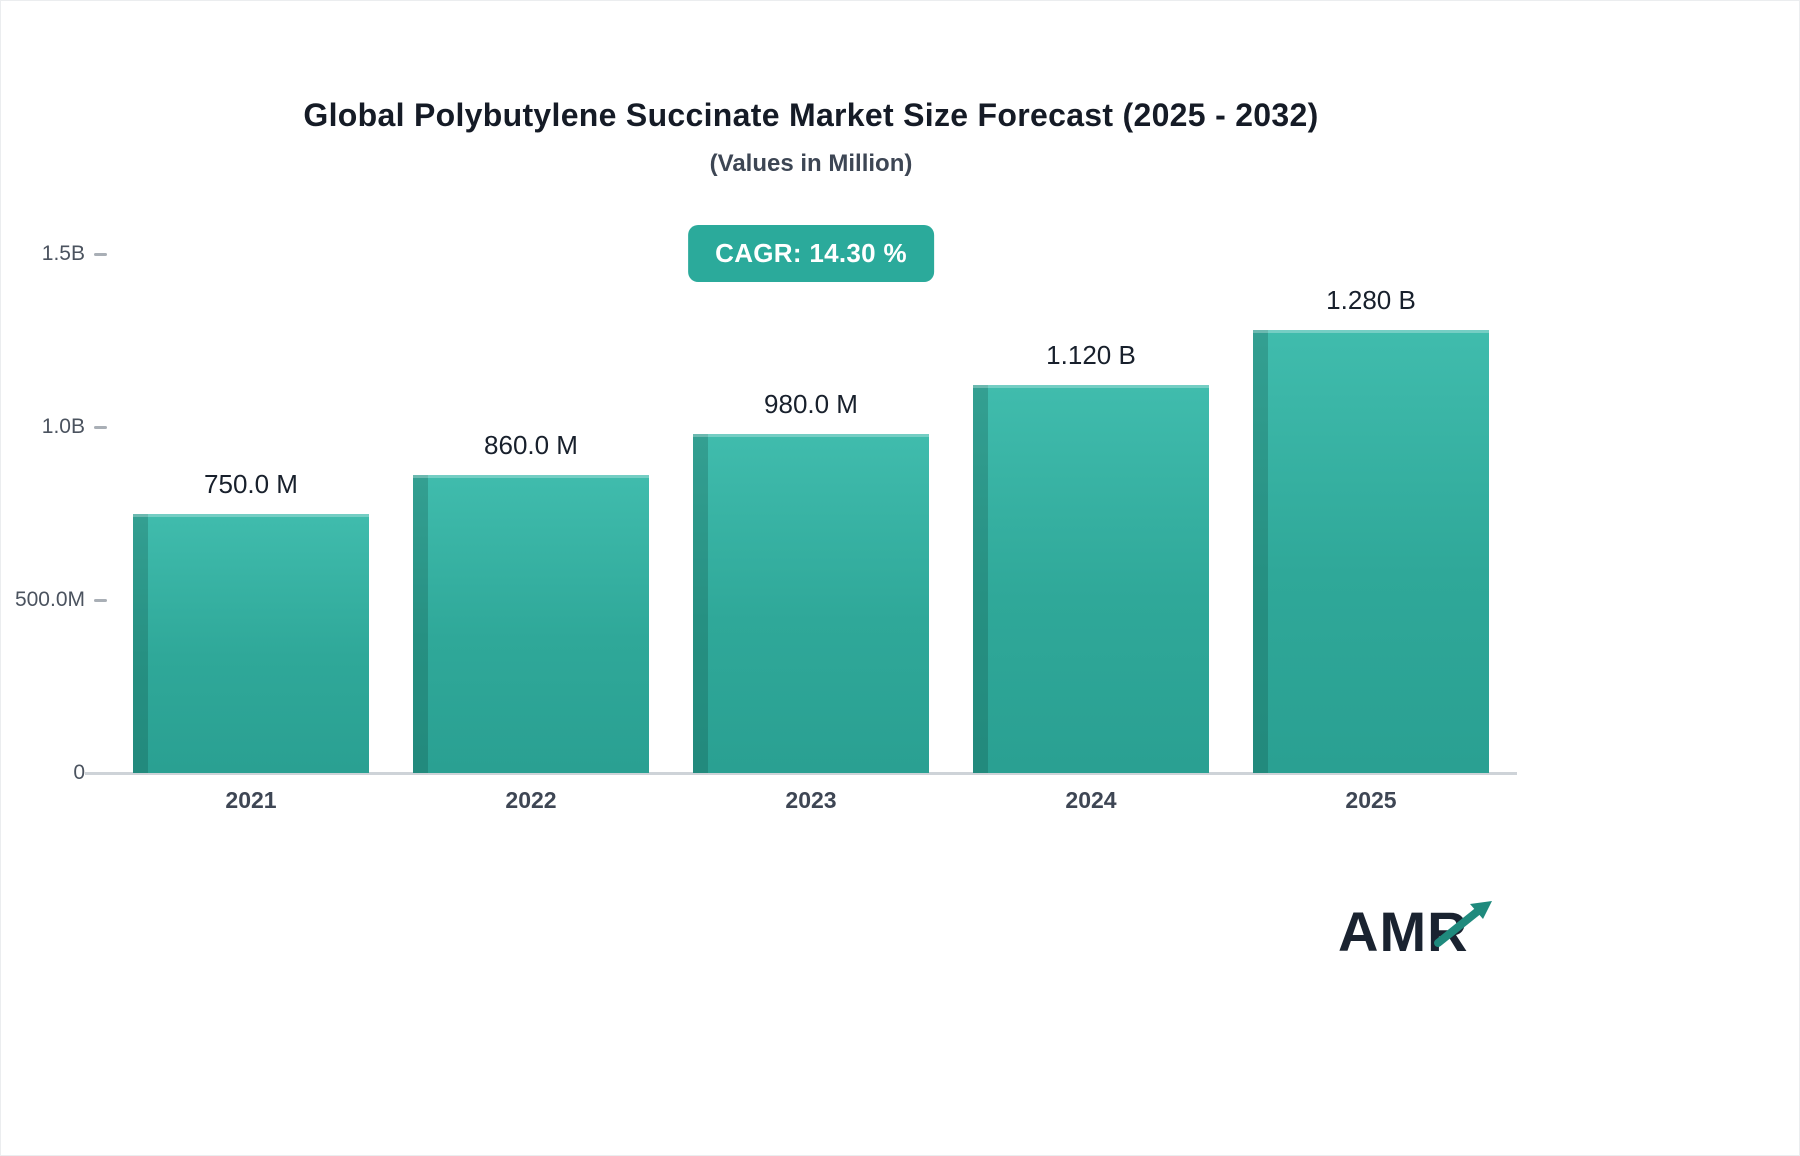 The height and width of the screenshot is (1156, 1800). Describe the element at coordinates (1371, 300) in the screenshot. I see `bar-value-label-2025: 1.280 B` at that location.